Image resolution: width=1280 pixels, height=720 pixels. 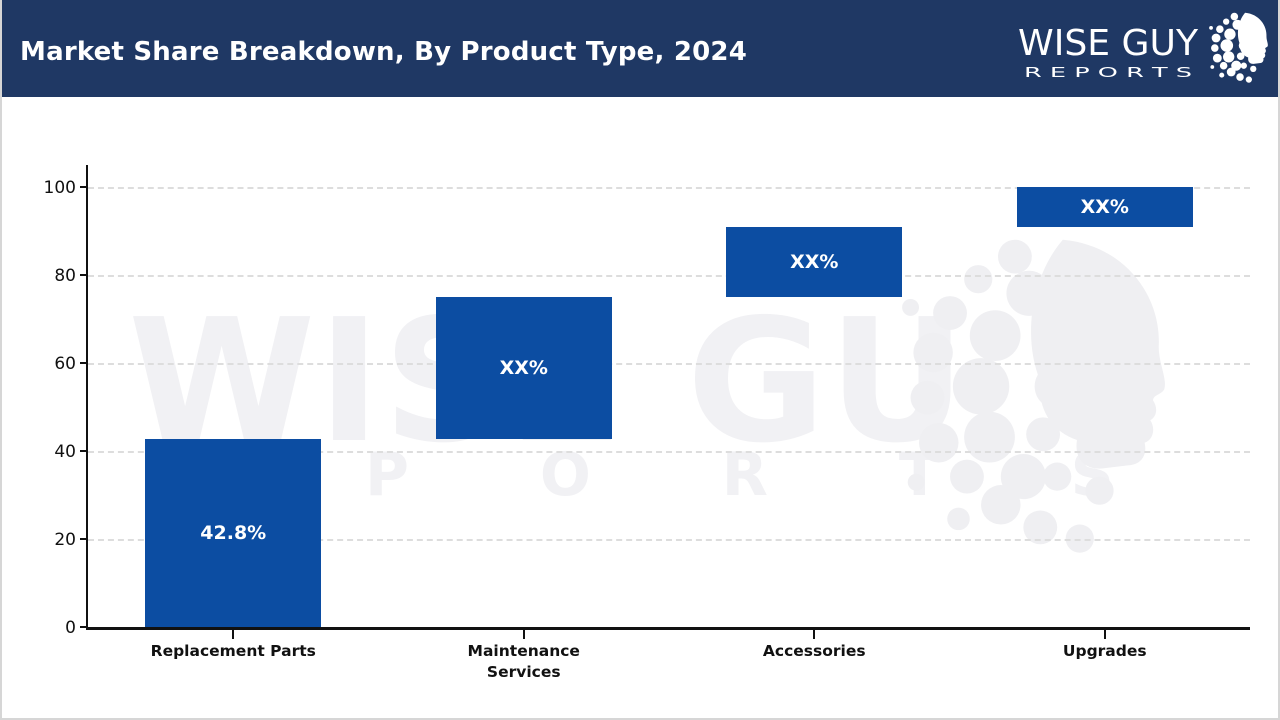 I want to click on bar-value-label: 42.8%, so click(x=233, y=532).